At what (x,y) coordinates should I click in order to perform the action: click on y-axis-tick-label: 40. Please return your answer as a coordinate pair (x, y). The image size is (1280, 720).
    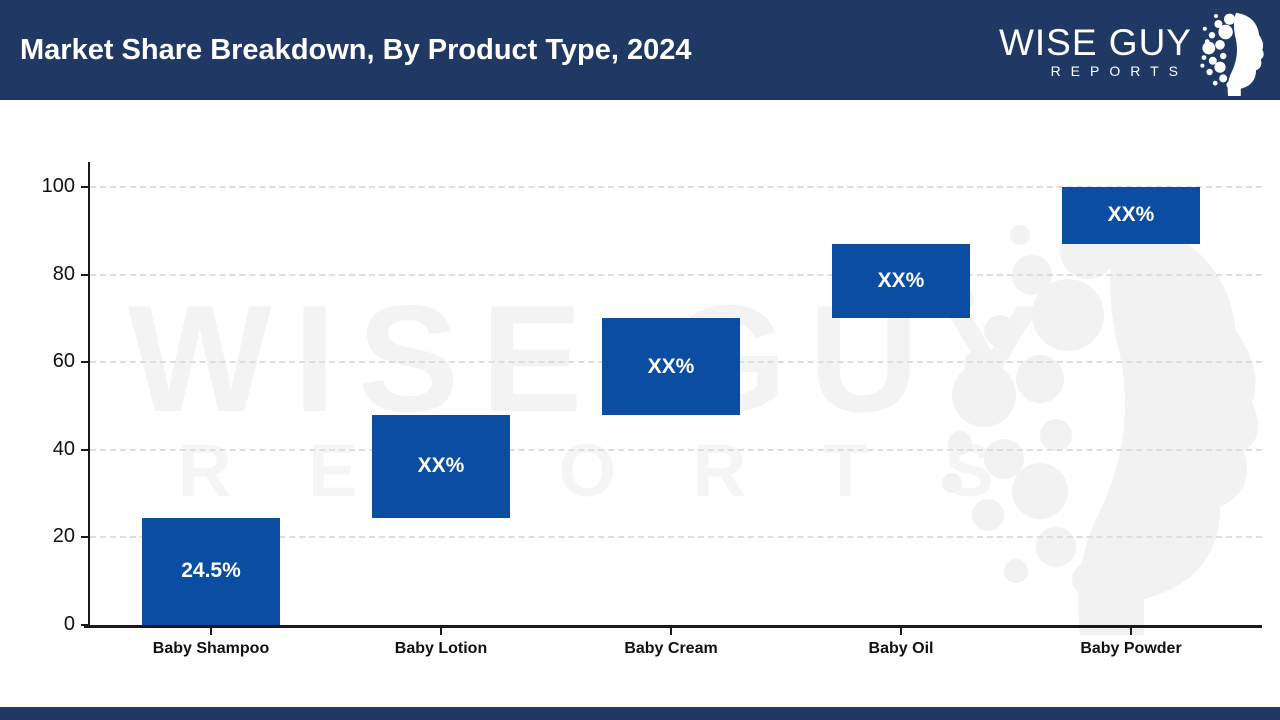
    Looking at the image, I should click on (63, 448).